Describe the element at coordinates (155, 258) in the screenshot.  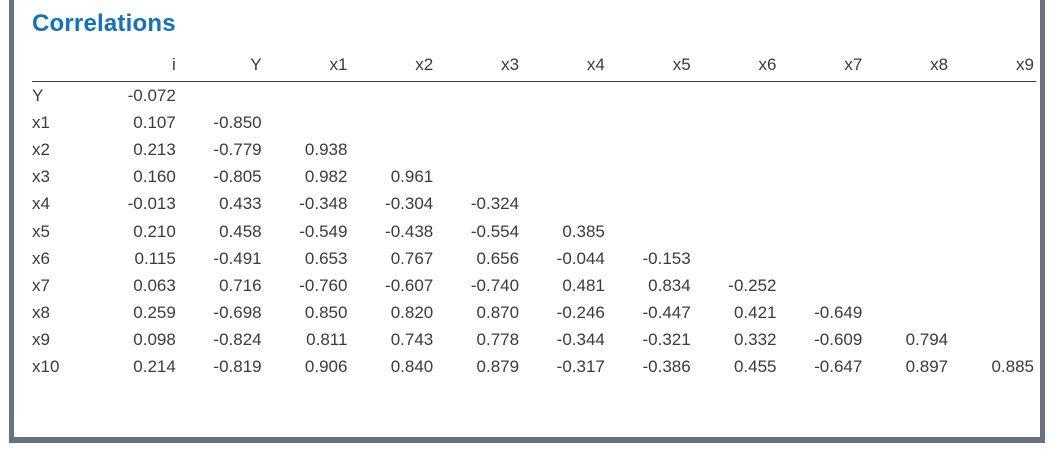
I see `correlation-cell: 0.115` at that location.